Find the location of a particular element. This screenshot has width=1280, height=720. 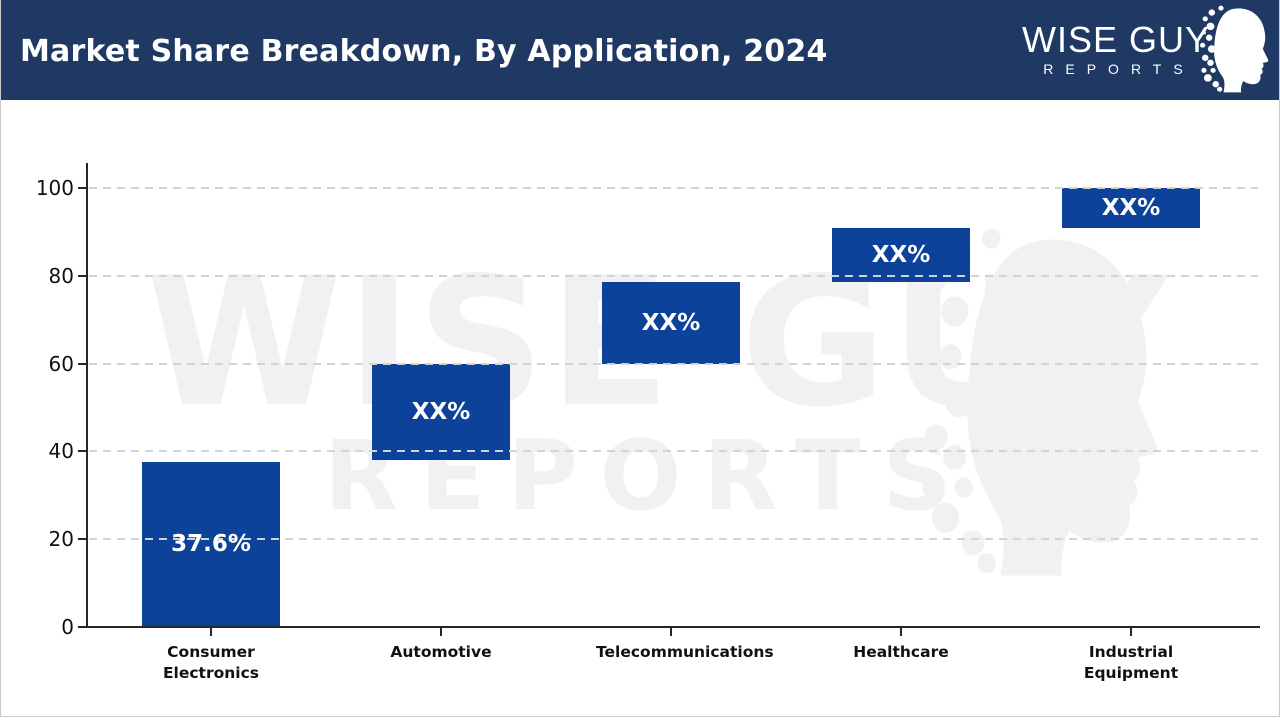

bar-telecommunications is located at coordinates (671, 323).